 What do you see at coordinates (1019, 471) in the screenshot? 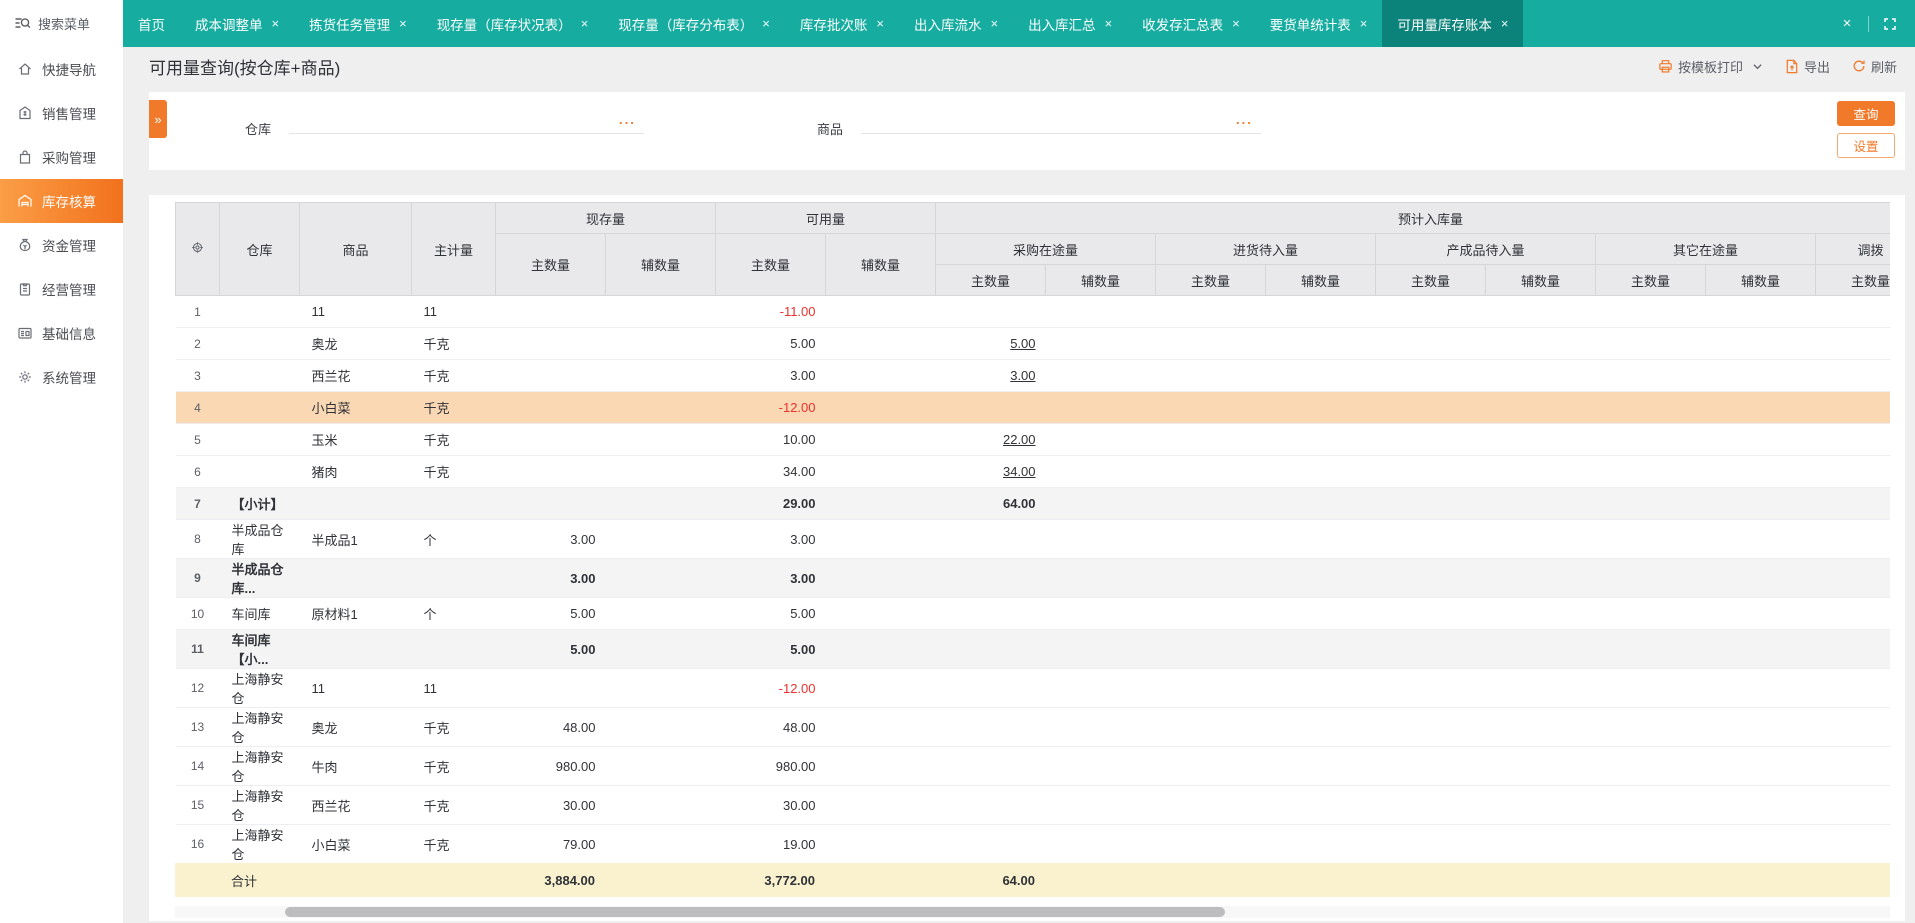
I see `quantity-value: 34.00` at bounding box center [1019, 471].